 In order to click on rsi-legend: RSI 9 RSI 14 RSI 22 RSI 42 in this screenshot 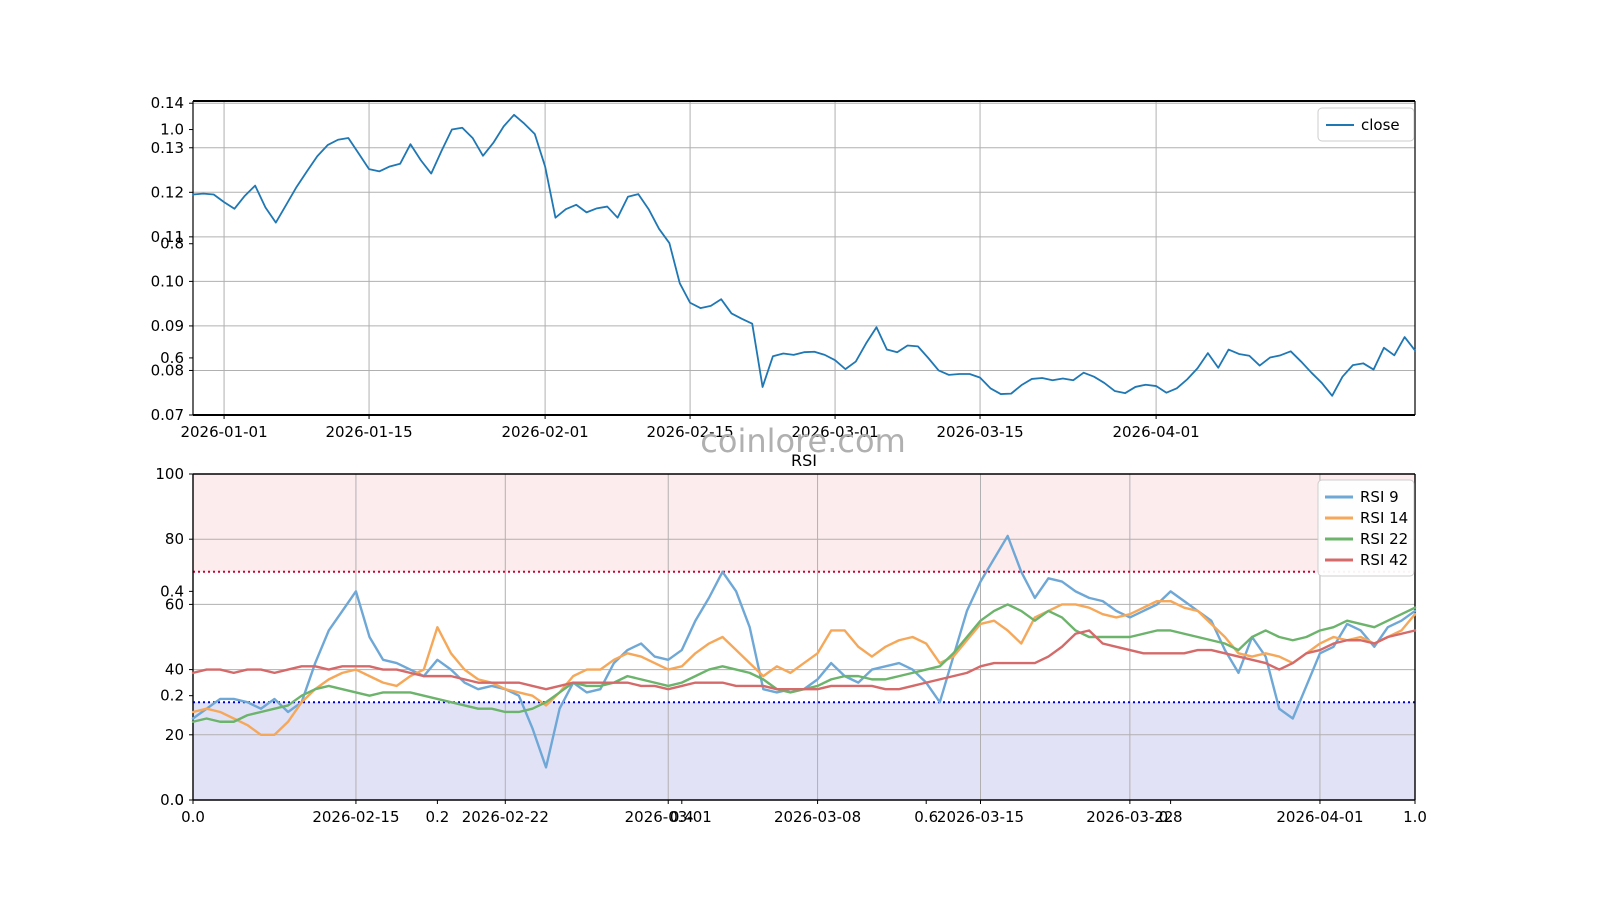, I will do `click(1366, 528)`.